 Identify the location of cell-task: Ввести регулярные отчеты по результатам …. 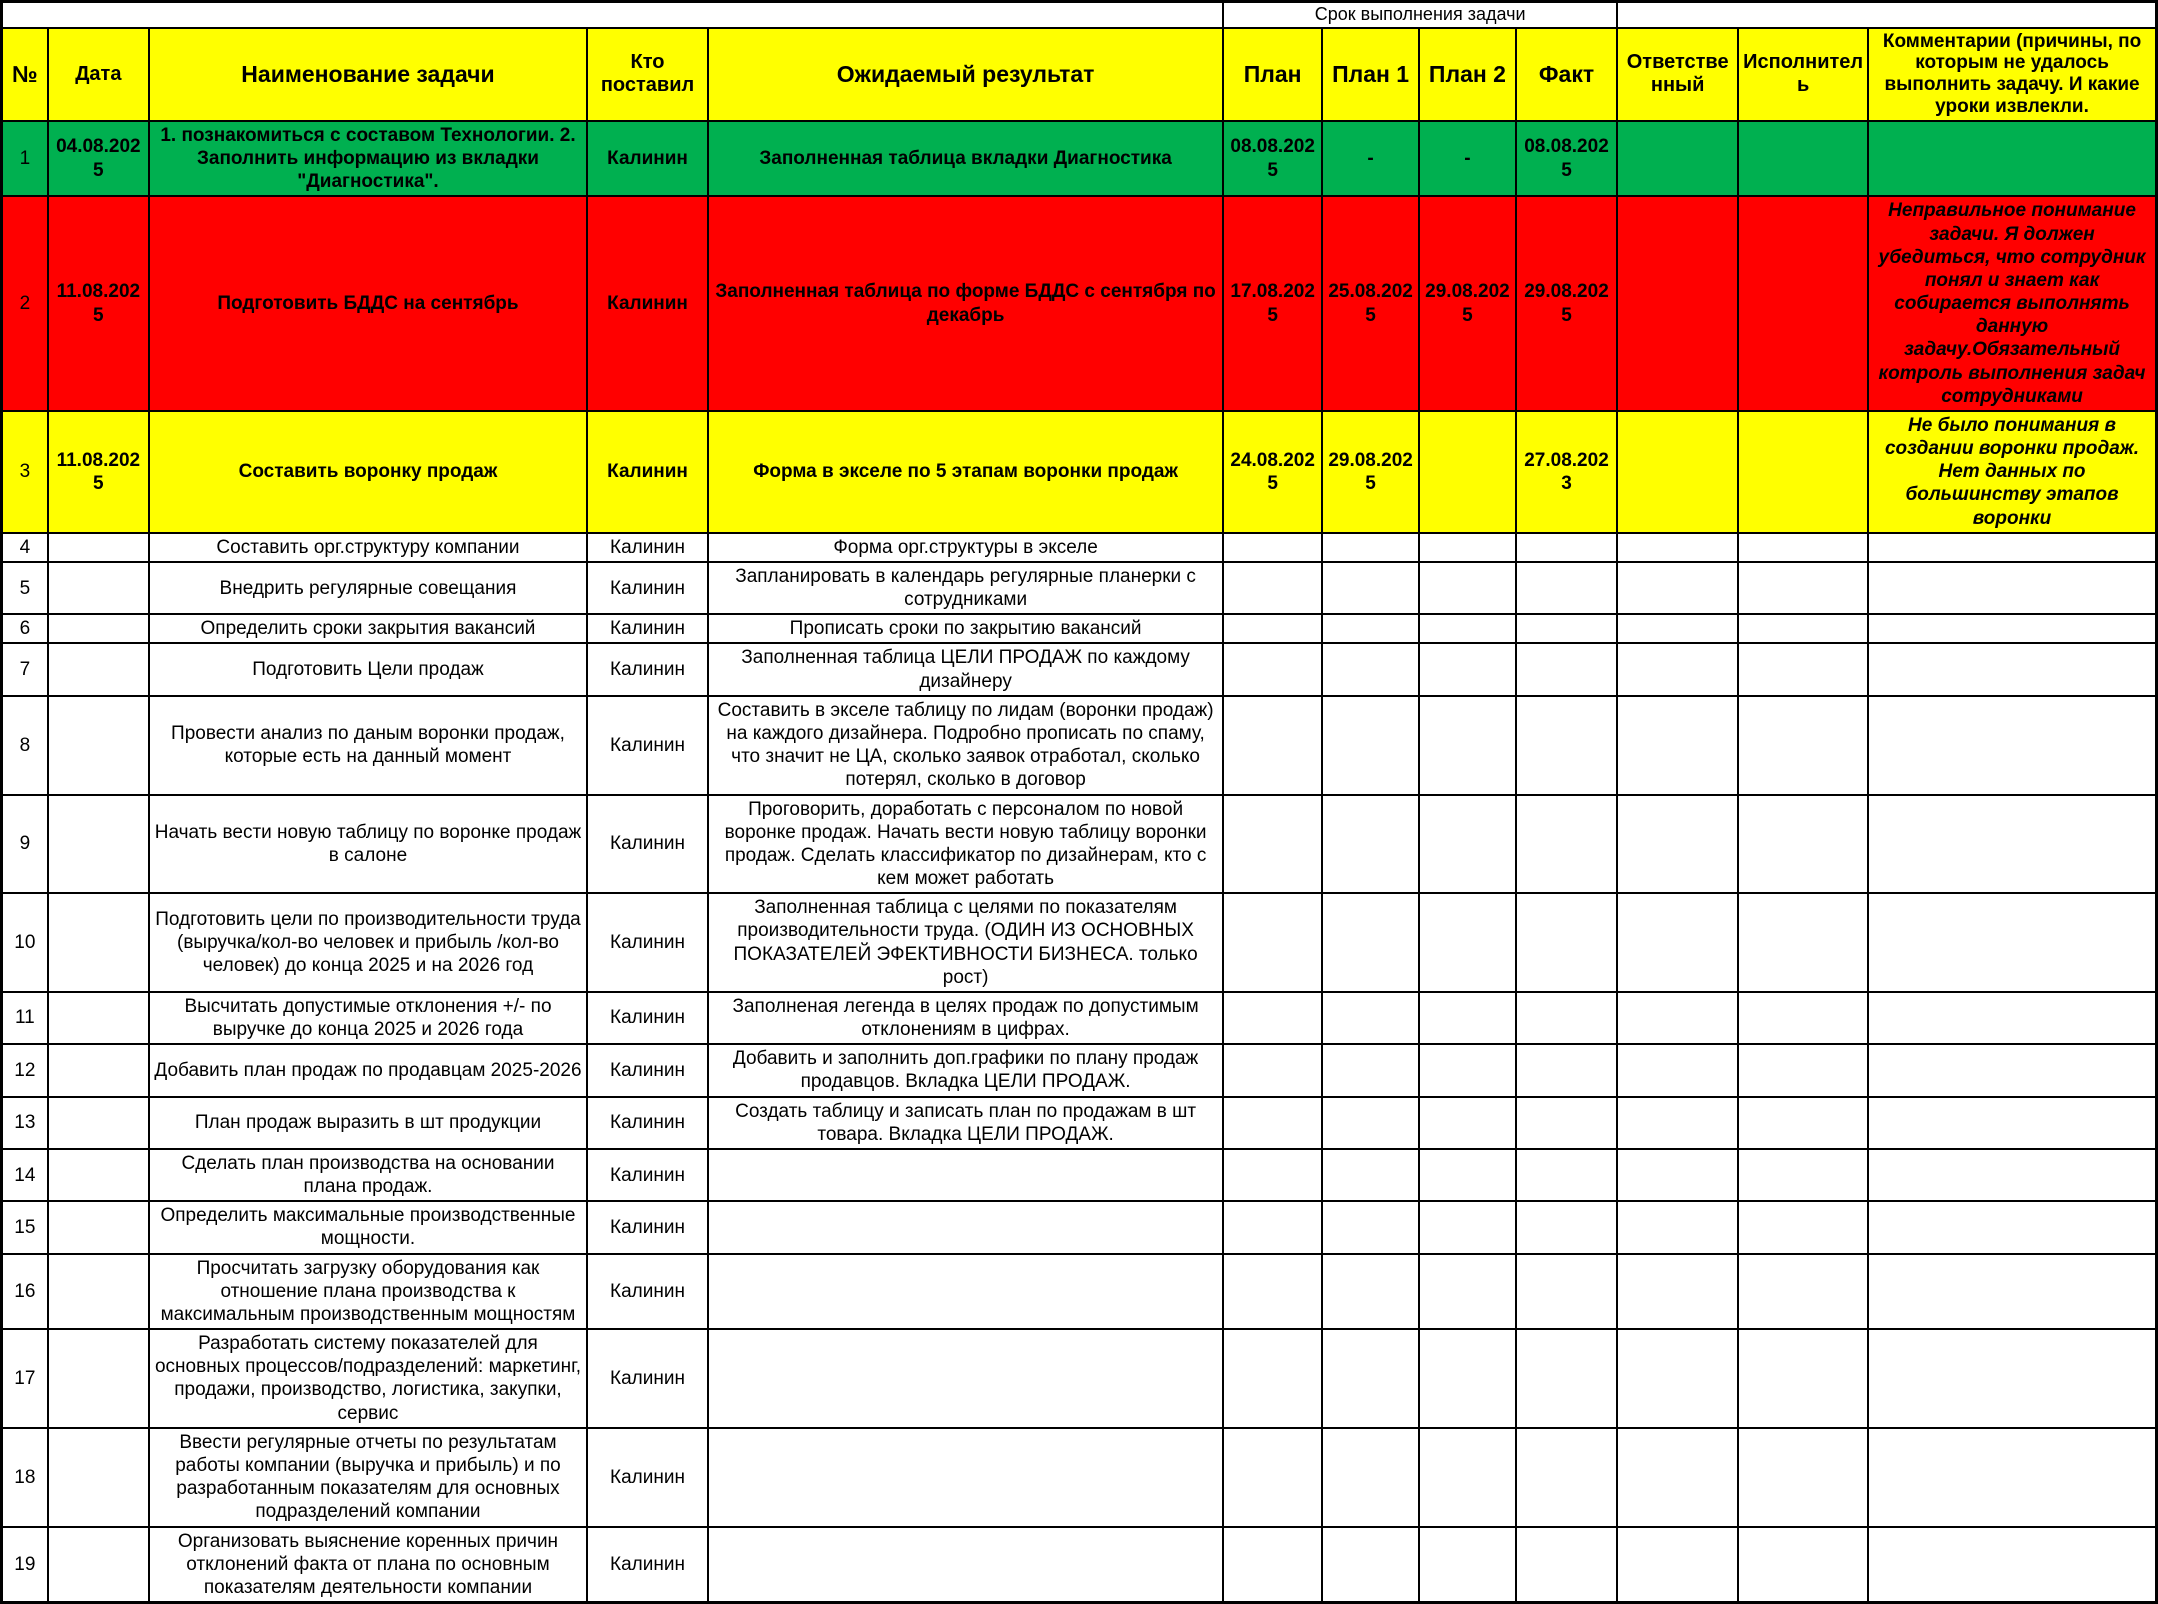
(367, 1477).